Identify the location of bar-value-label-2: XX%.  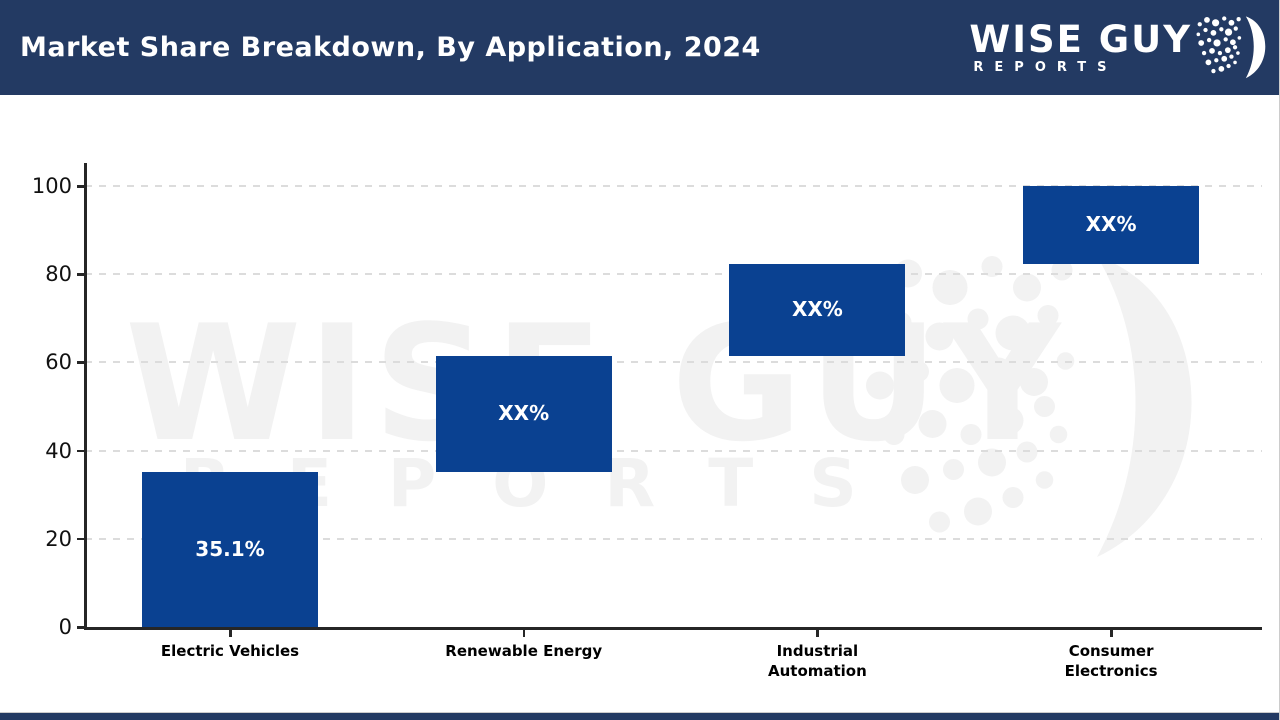
(524, 413).